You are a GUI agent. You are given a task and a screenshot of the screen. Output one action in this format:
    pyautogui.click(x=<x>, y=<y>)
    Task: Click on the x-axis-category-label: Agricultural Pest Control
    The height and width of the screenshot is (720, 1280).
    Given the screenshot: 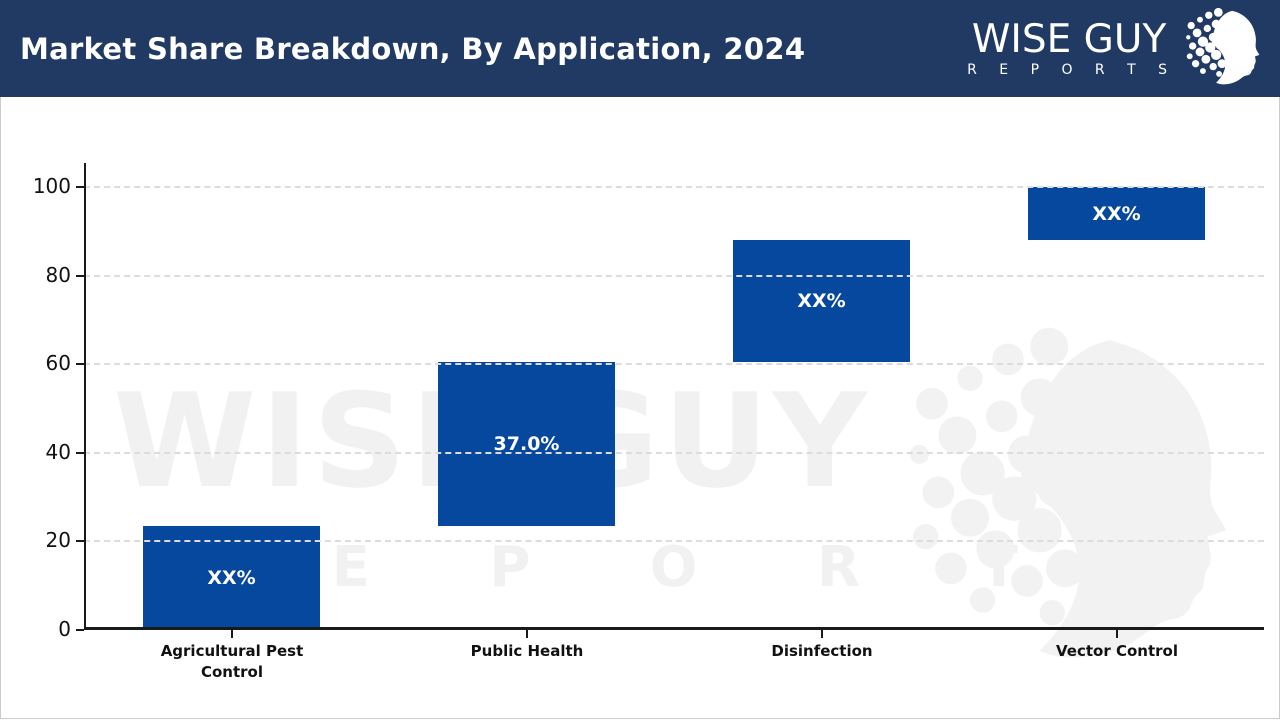 What is the action you would take?
    pyautogui.click(x=232, y=661)
    